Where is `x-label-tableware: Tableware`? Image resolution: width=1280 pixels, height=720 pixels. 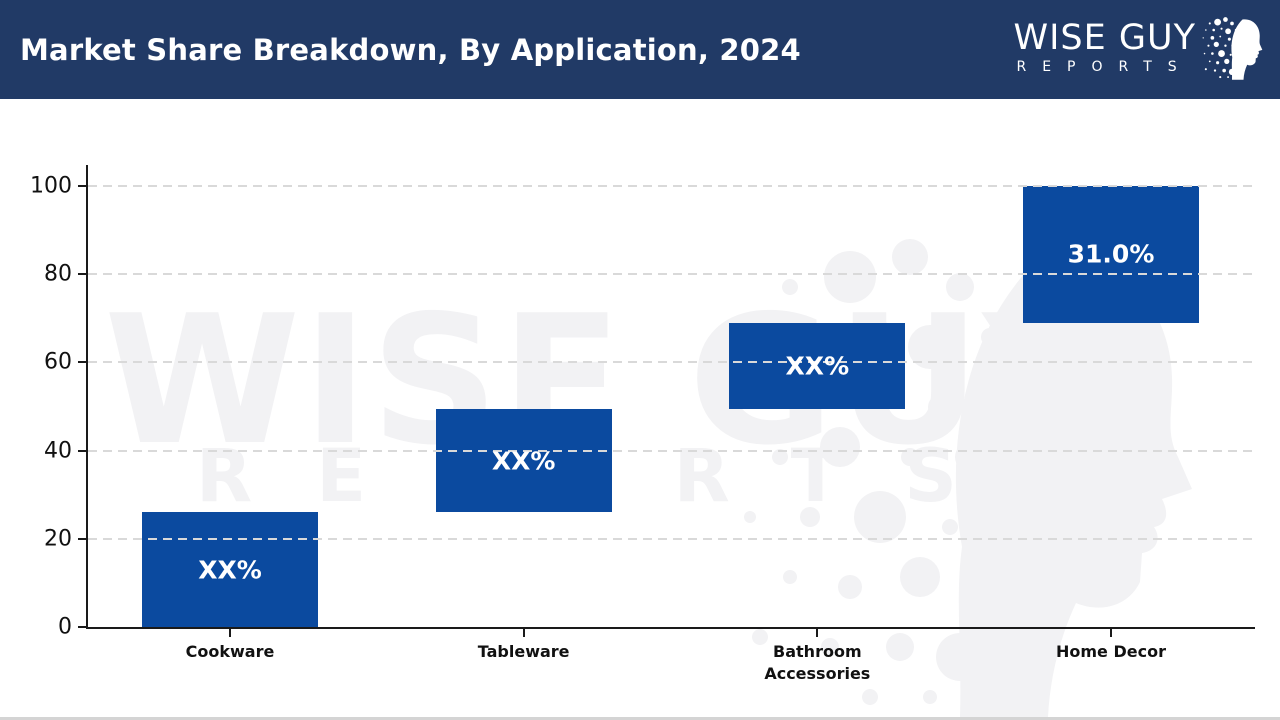 x-label-tableware: Tableware is located at coordinates (523, 651).